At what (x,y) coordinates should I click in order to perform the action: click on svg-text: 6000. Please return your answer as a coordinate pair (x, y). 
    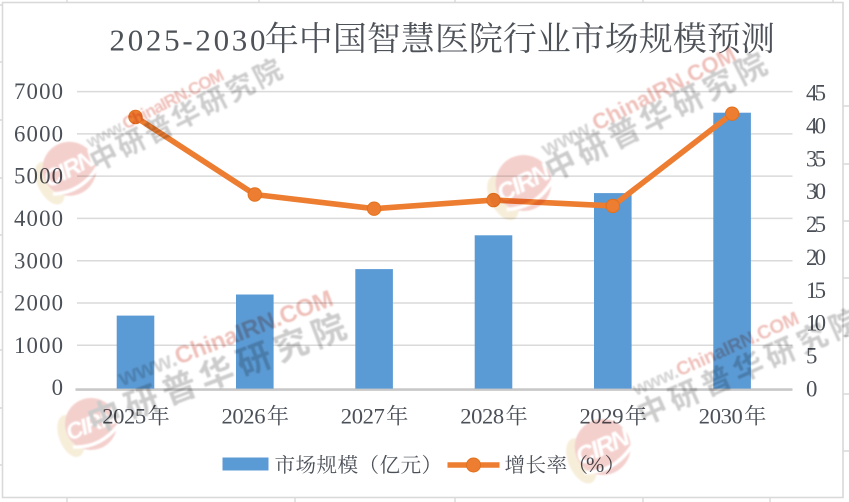
    Looking at the image, I should click on (38, 134).